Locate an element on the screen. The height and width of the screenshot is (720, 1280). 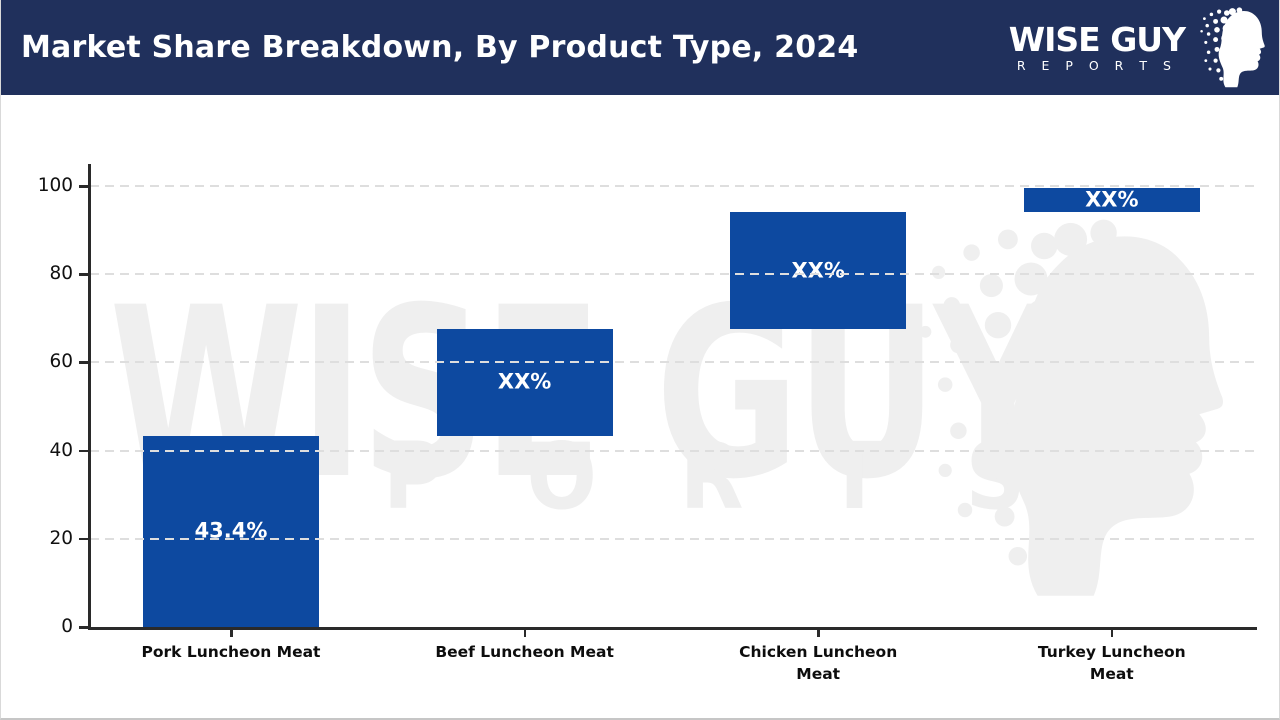
bar-turkey-luncheon-meat is located at coordinates (1111, 200).